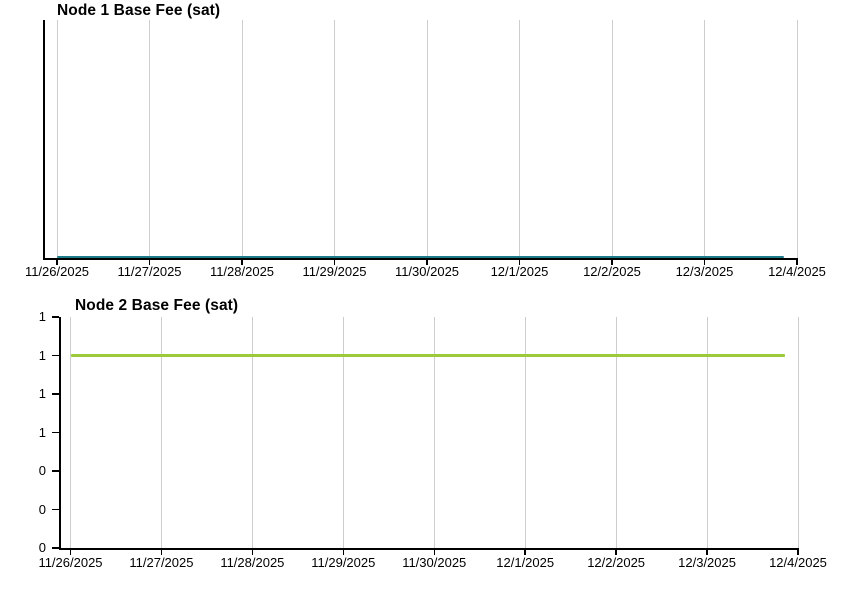  What do you see at coordinates (157, 305) in the screenshot?
I see `chart-title-node2: Node 2 Base Fee (sat)` at bounding box center [157, 305].